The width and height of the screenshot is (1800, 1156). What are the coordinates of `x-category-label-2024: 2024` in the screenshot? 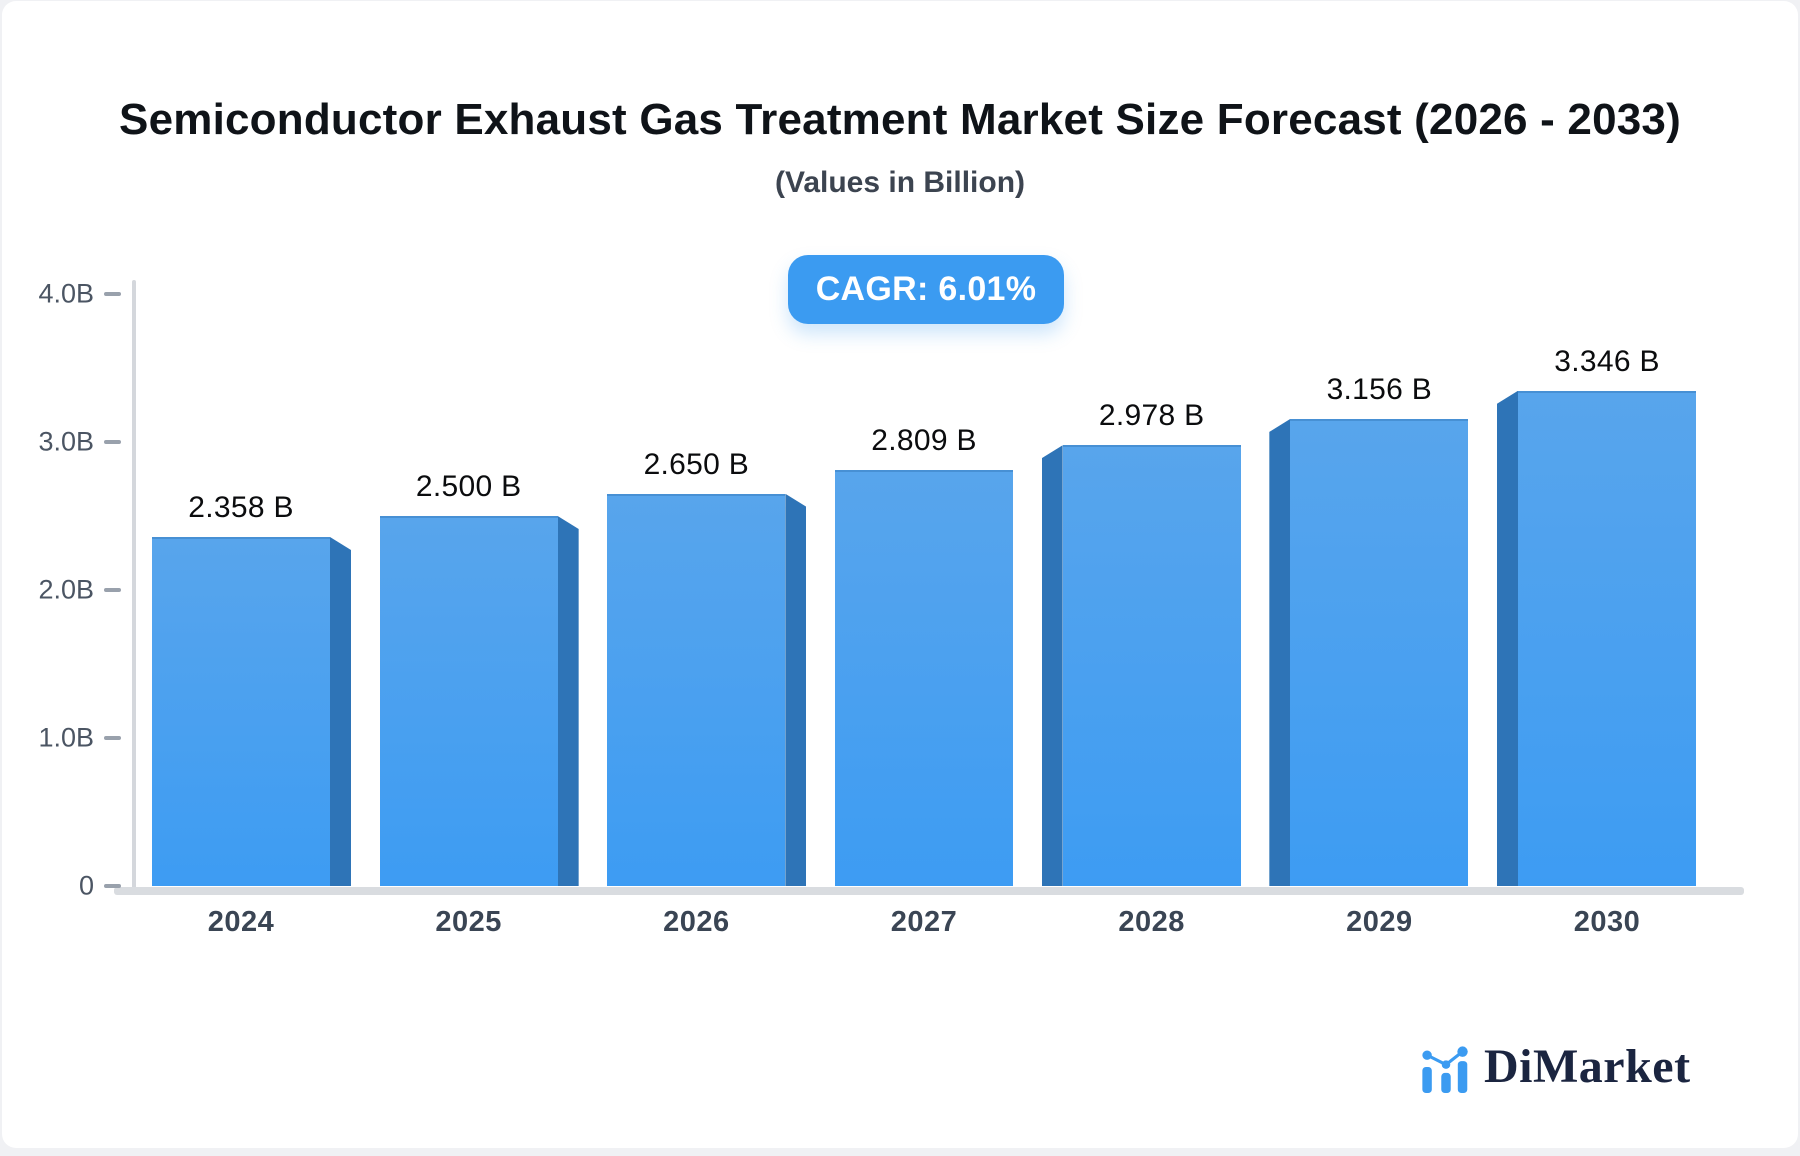 It's located at (241, 922).